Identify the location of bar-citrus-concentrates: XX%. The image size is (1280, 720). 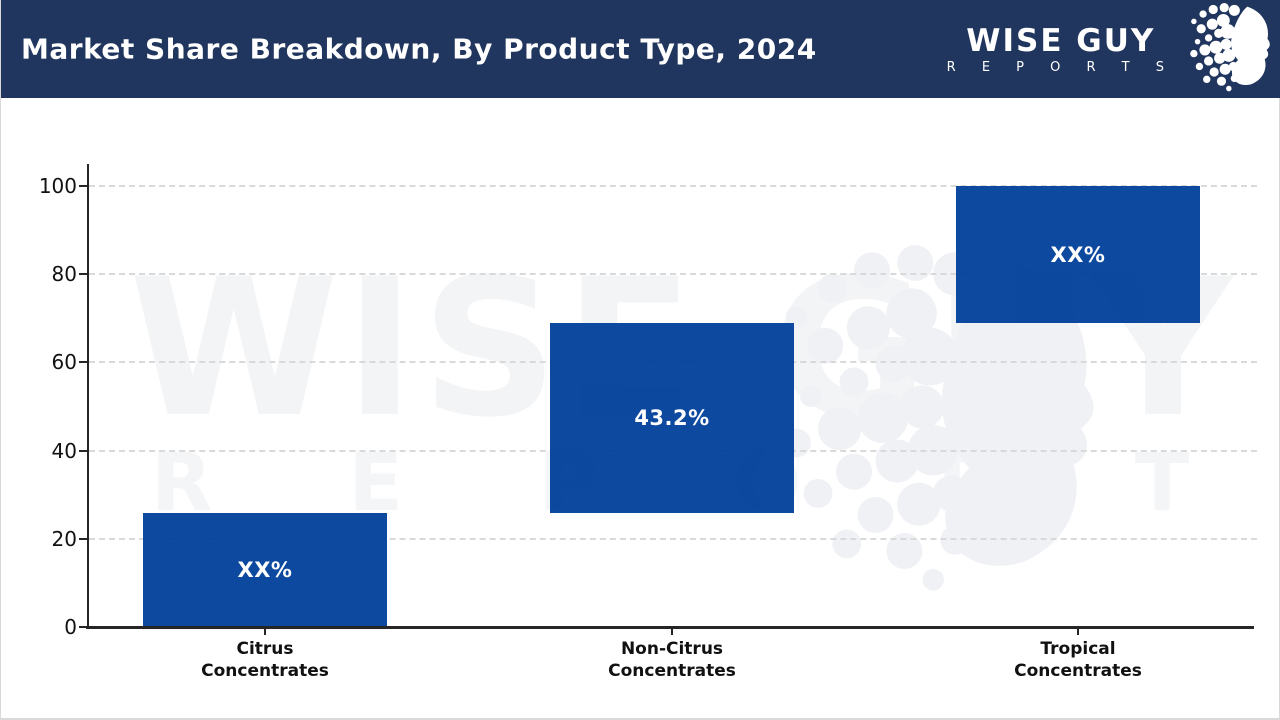
(265, 570).